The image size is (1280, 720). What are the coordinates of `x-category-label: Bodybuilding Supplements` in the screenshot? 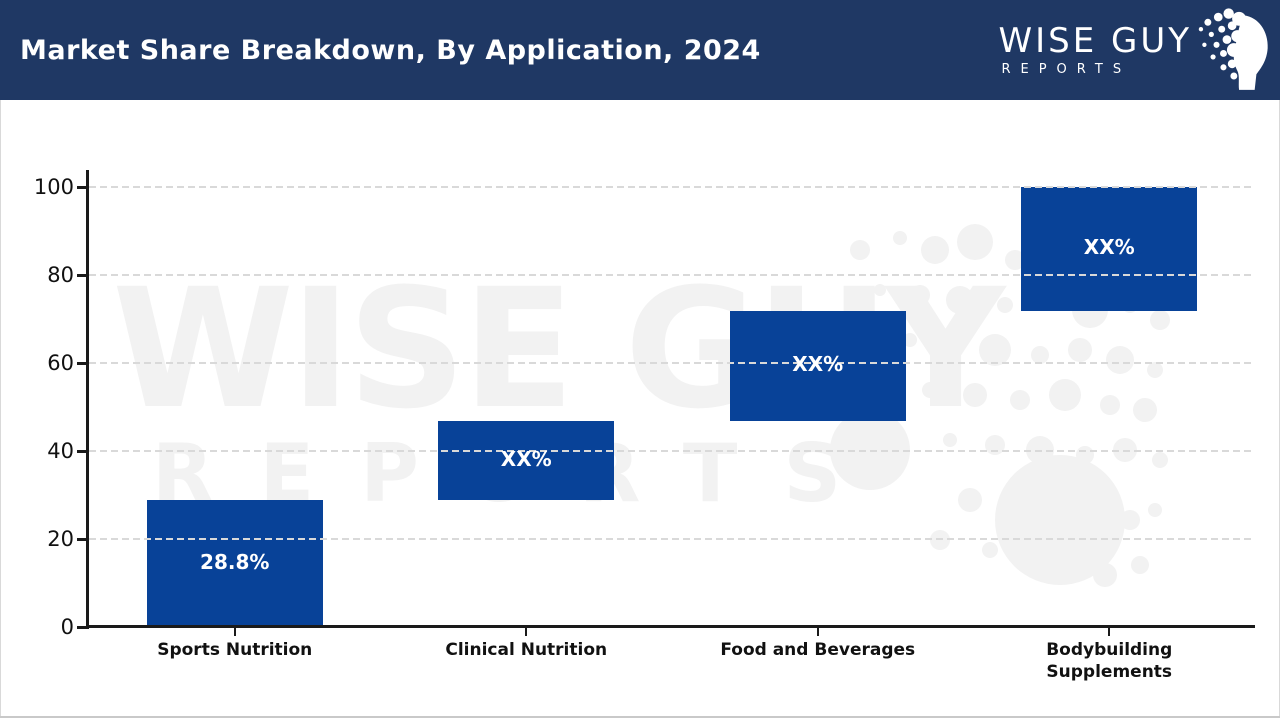 It's located at (1109, 661).